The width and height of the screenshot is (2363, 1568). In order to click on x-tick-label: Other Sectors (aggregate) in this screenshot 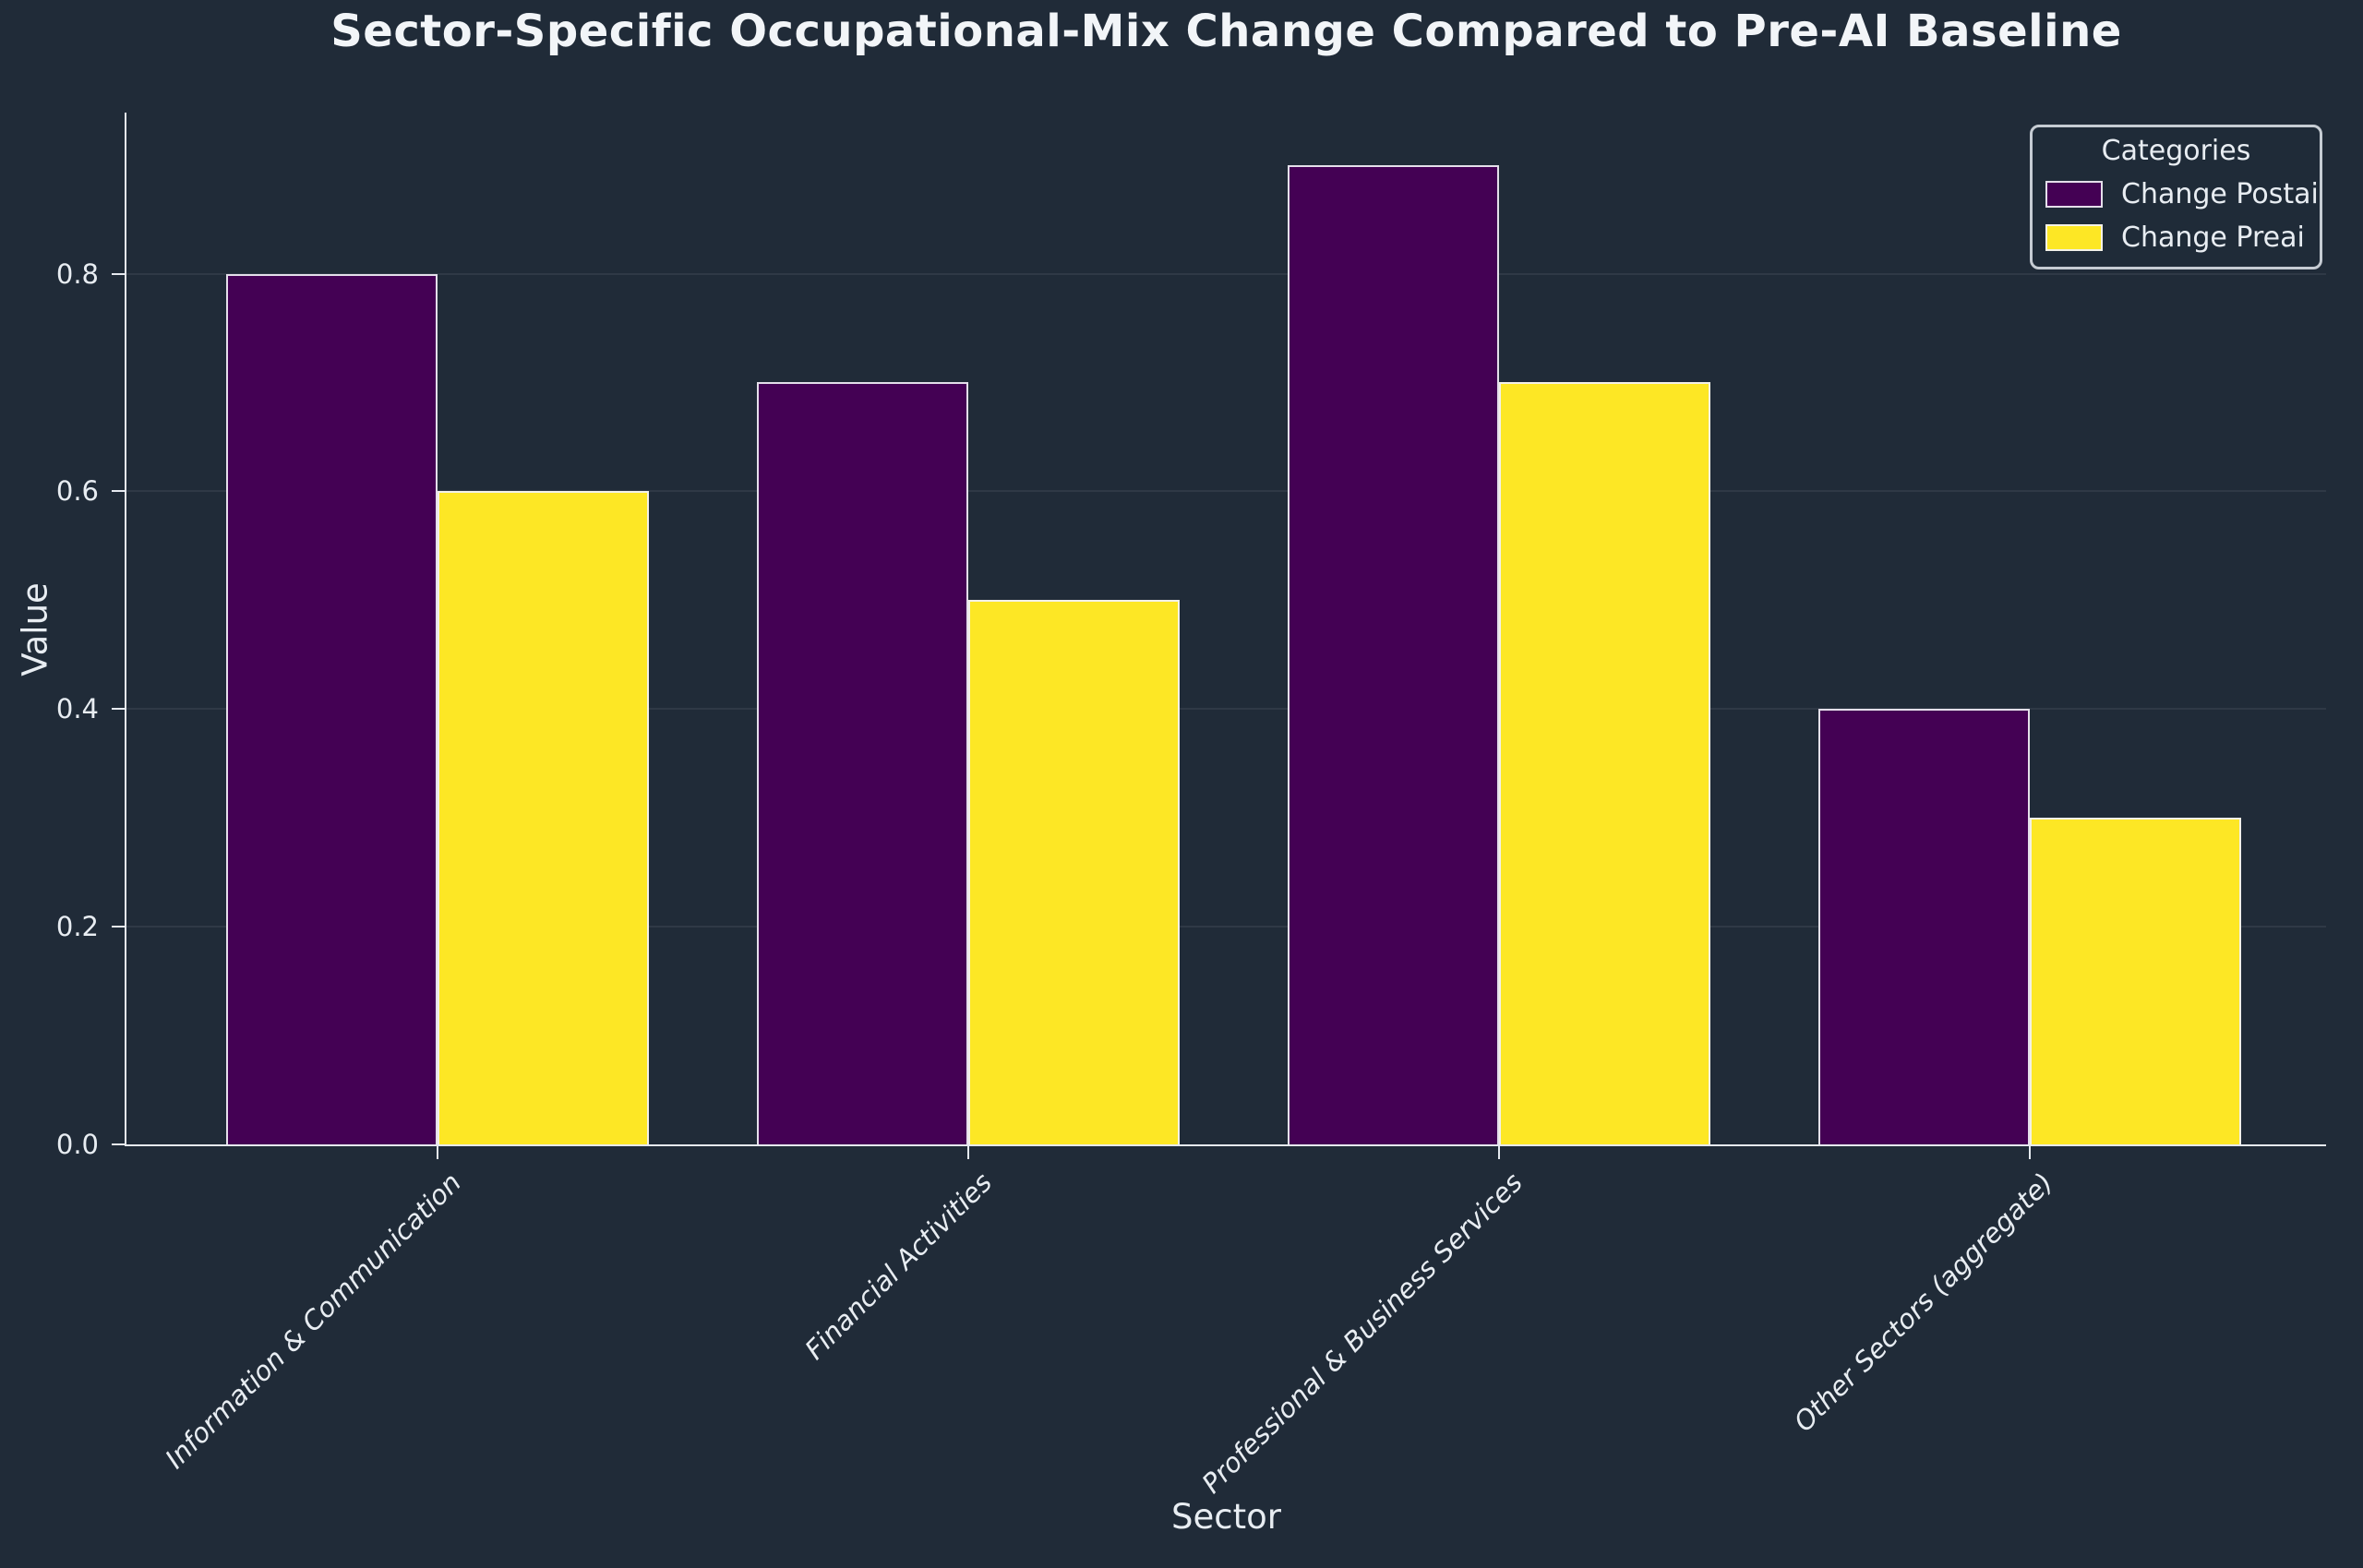, I will do `click(1923, 1303)`.